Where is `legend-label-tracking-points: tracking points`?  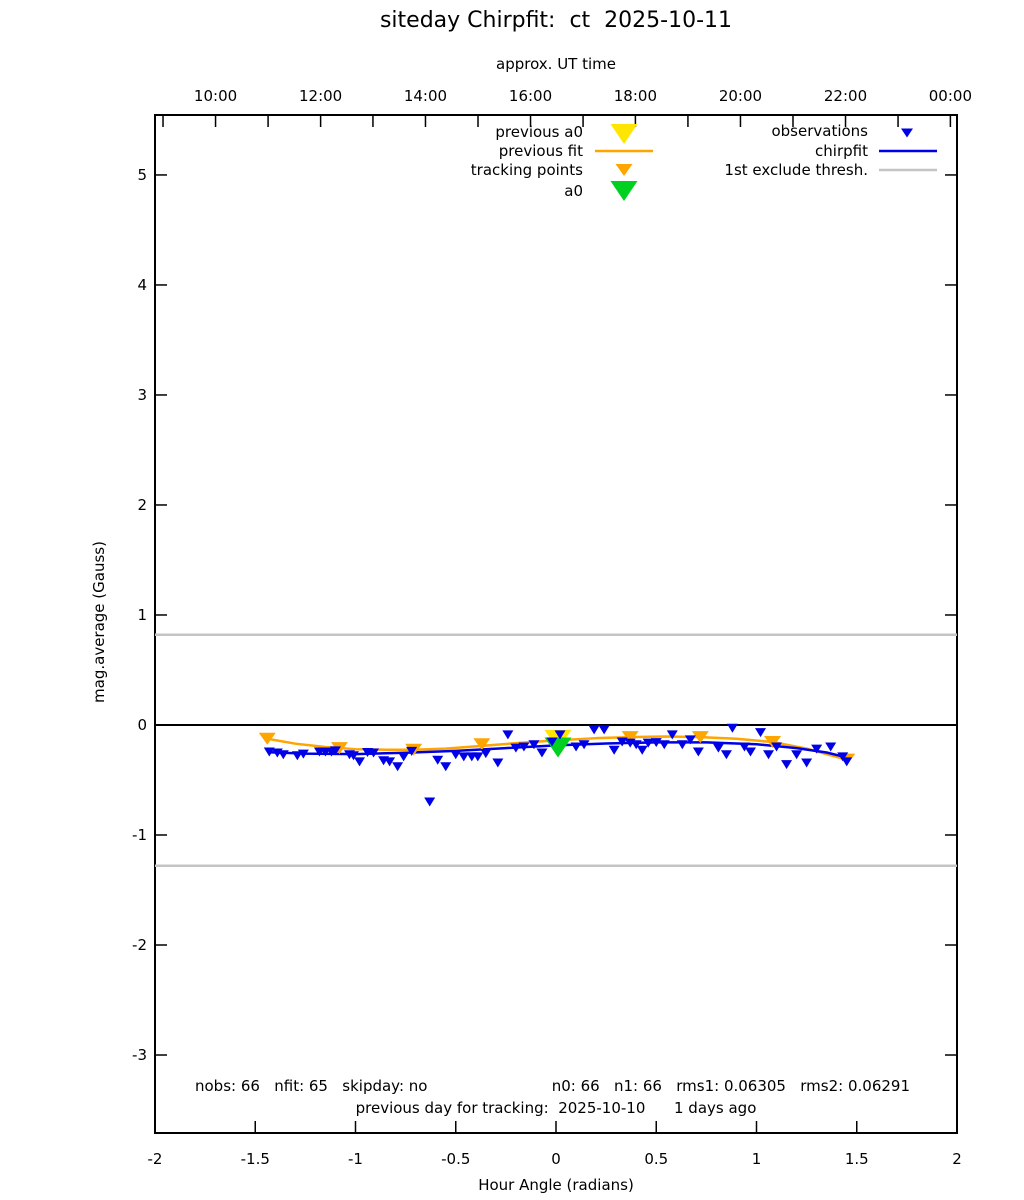 legend-label-tracking-points: tracking points is located at coordinates (526, 170).